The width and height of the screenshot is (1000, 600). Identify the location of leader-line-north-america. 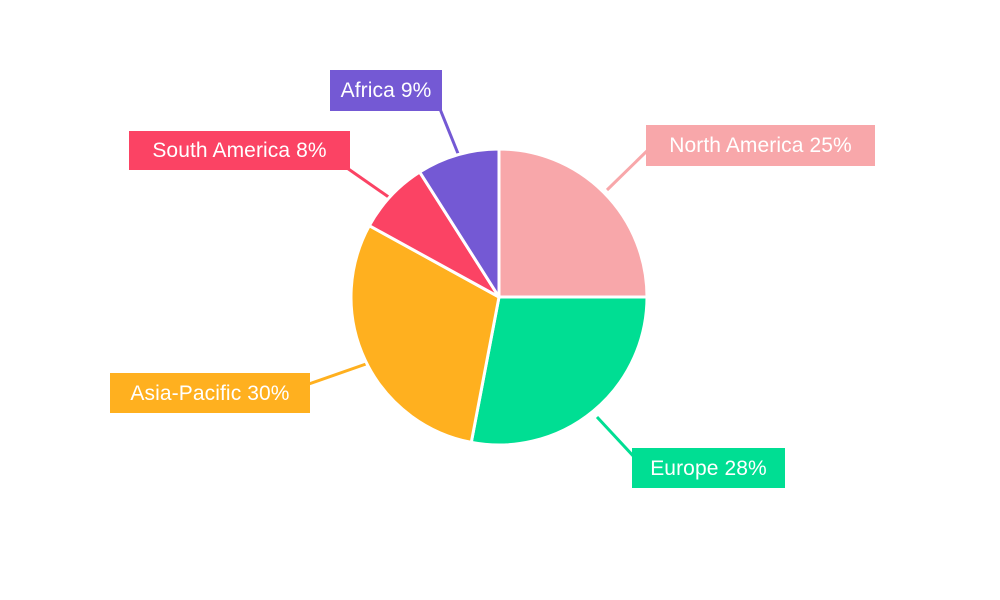
(628, 169).